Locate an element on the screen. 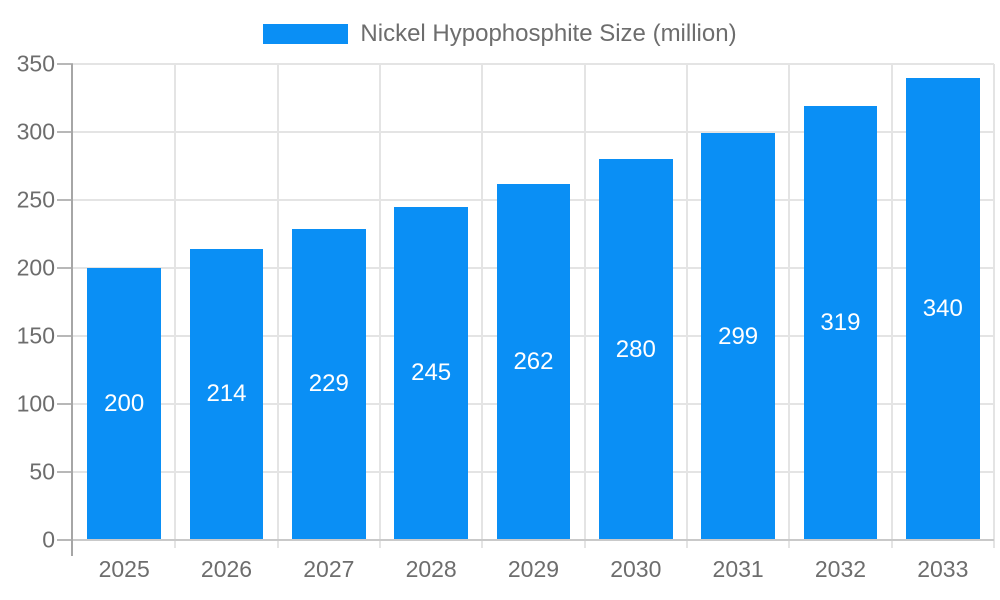  bar-value-label: 280 is located at coordinates (635, 349).